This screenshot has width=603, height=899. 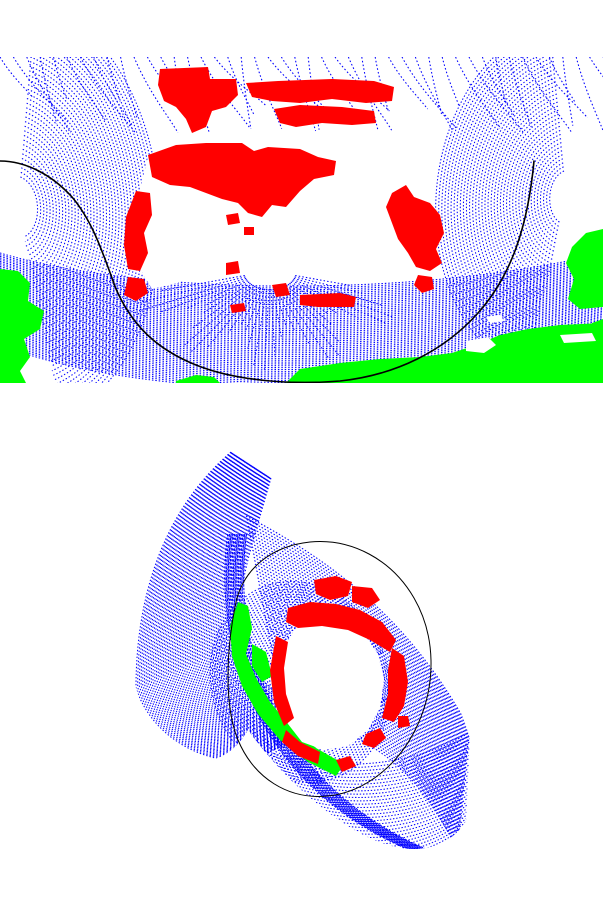 What do you see at coordinates (284, 190) in the screenshot?
I see `central-landmass-red` at bounding box center [284, 190].